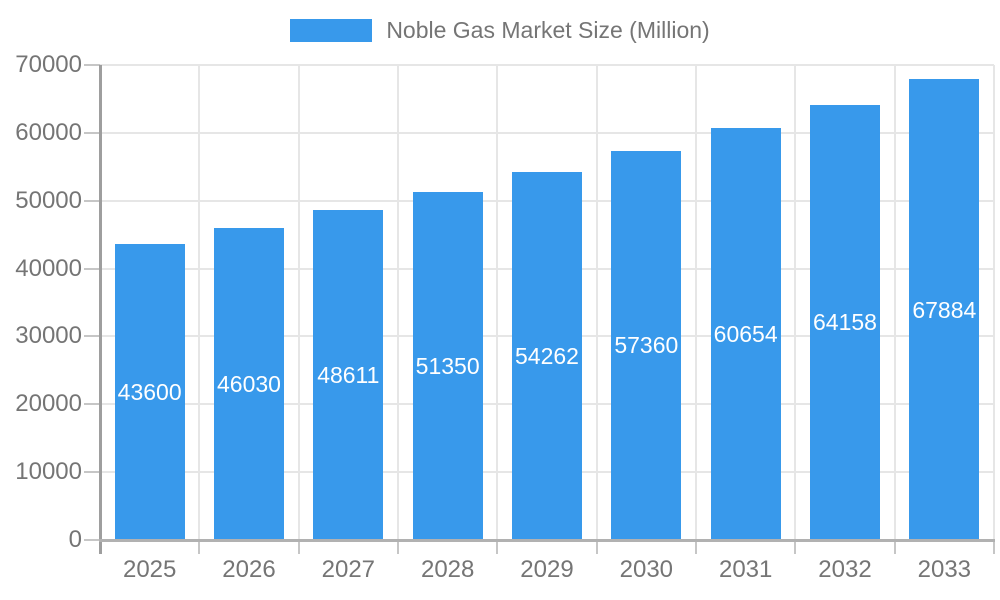  What do you see at coordinates (249, 569) in the screenshot?
I see `x-tick-label: 2026` at bounding box center [249, 569].